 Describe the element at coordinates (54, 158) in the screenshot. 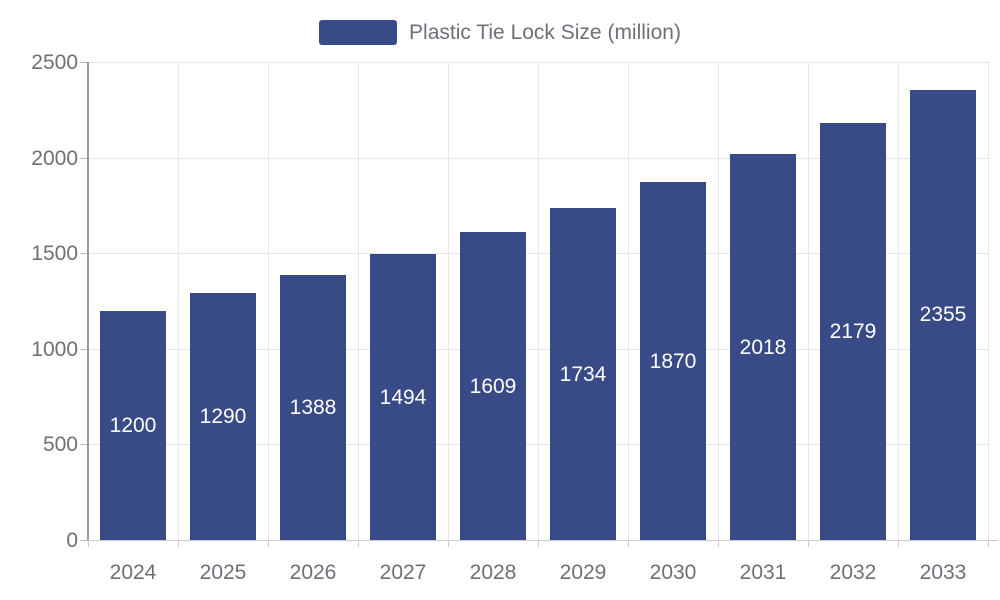

I see `y-axis-label-2000: 2000` at that location.